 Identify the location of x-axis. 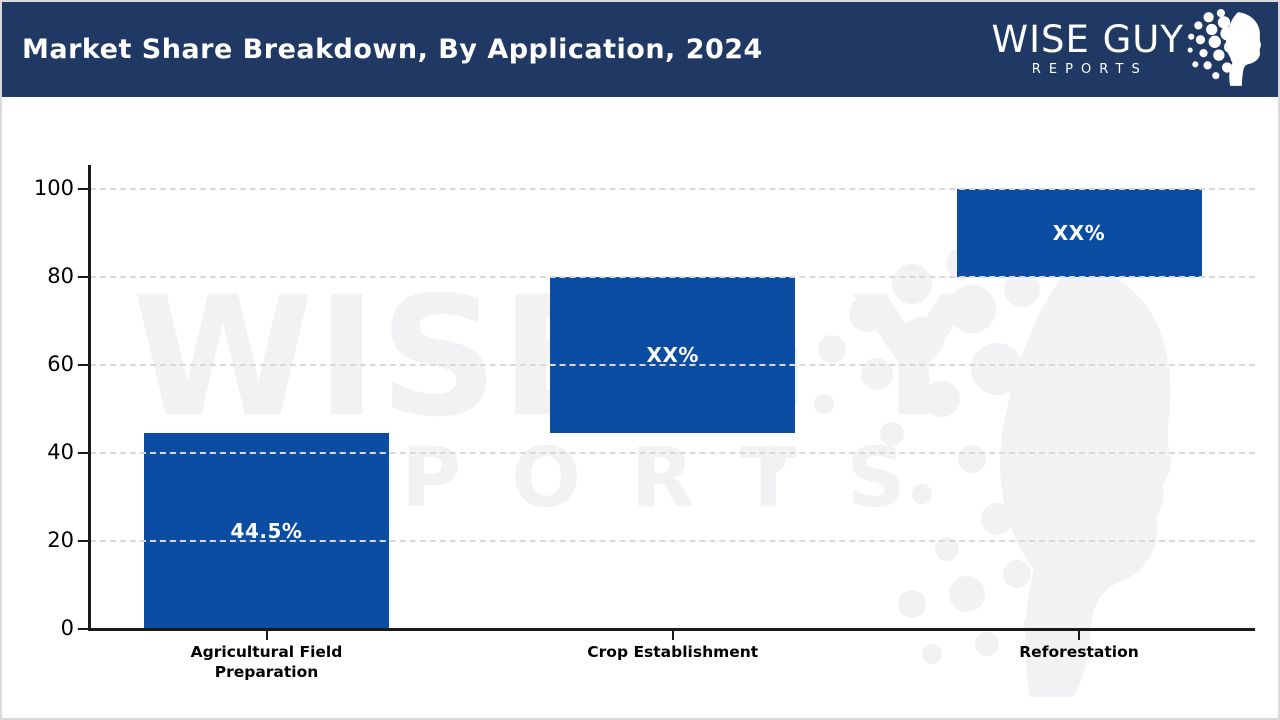
(671, 629).